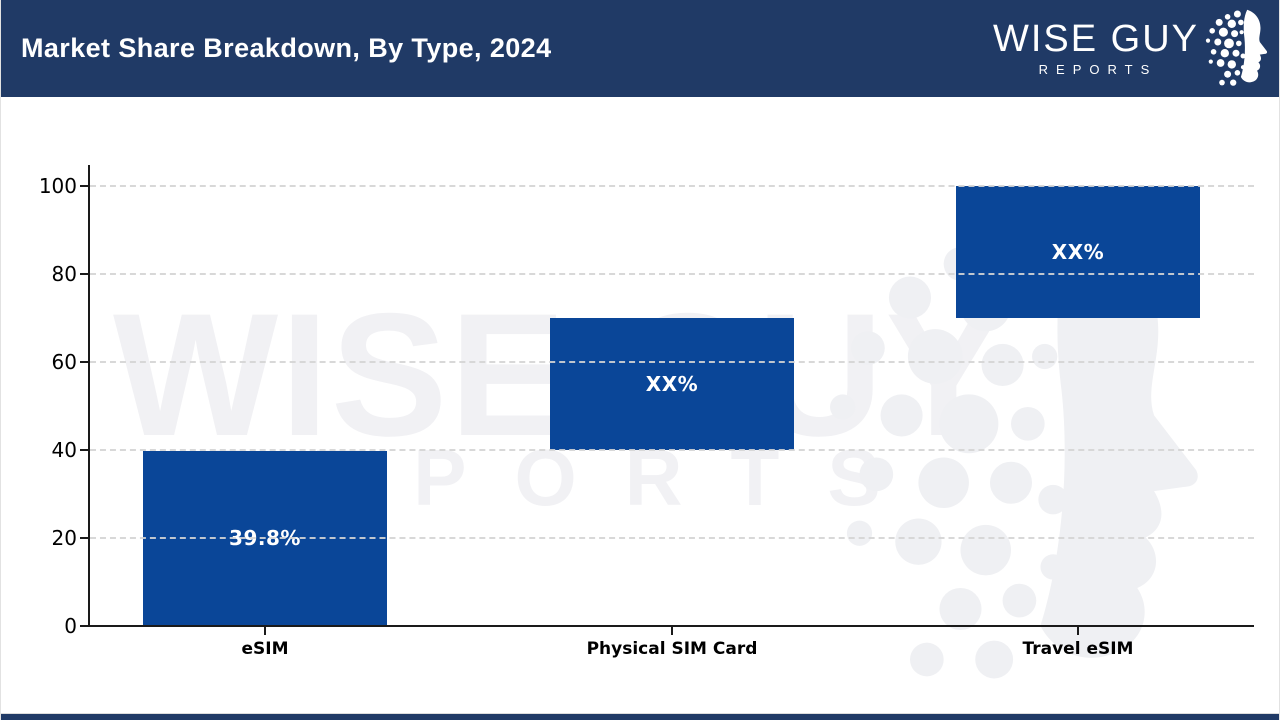 The width and height of the screenshot is (1280, 720). What do you see at coordinates (57, 186) in the screenshot?
I see `y-tick-label: 100` at bounding box center [57, 186].